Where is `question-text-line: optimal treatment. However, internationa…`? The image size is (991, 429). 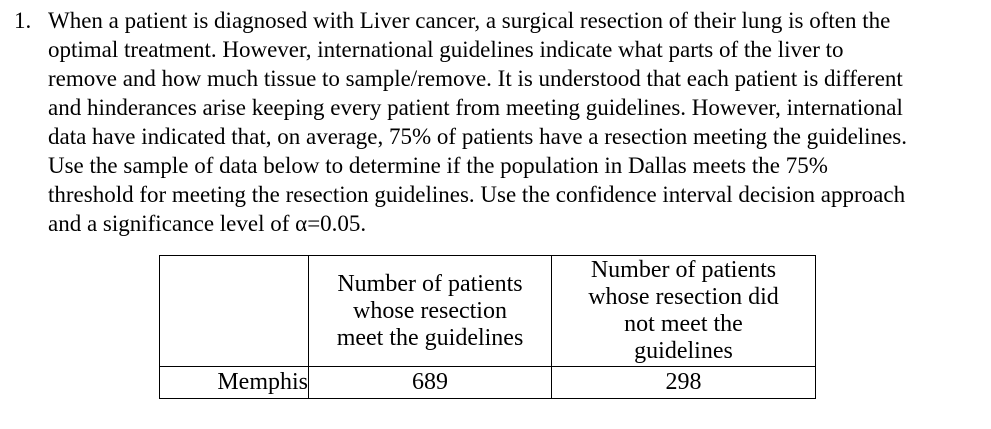 question-text-line: optimal treatment. However, internationa… is located at coordinates (446, 49).